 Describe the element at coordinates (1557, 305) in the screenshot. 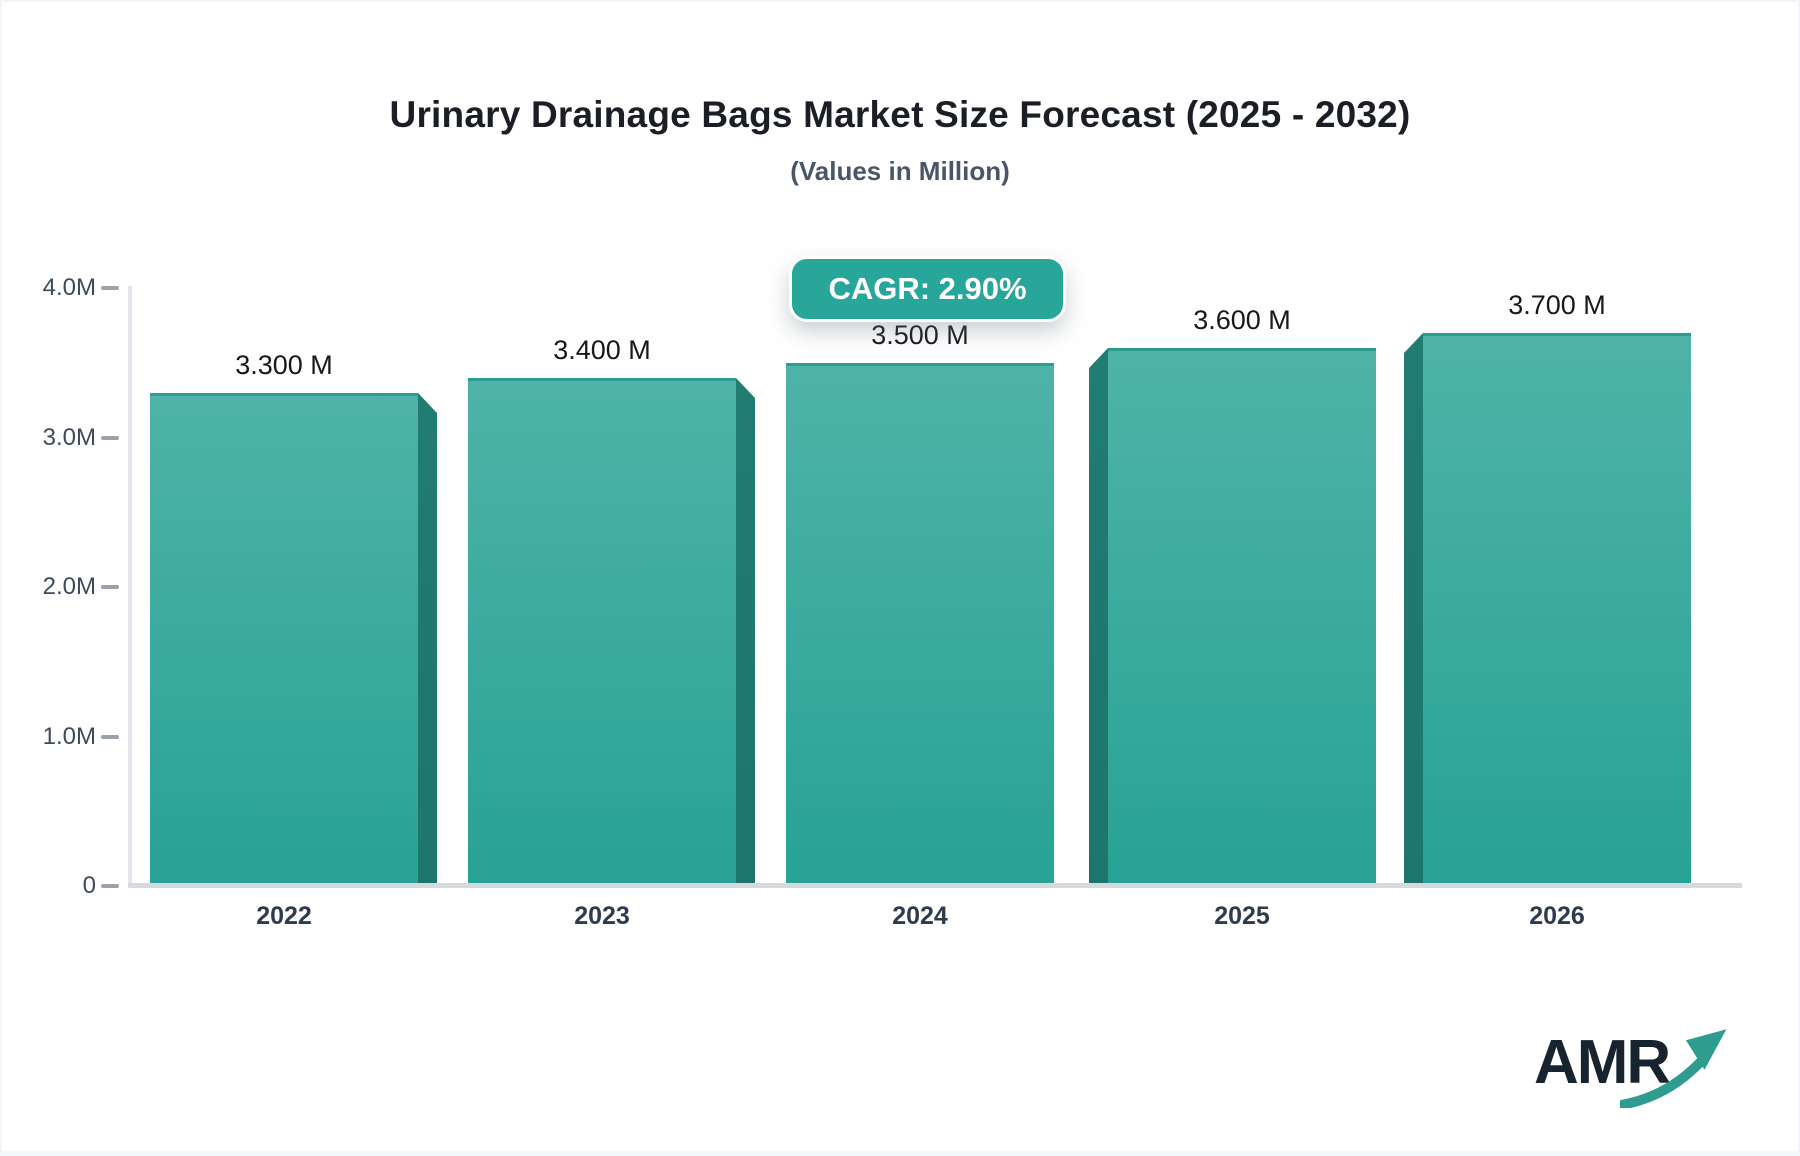

I see `bar-value-label: 3.700 M` at that location.